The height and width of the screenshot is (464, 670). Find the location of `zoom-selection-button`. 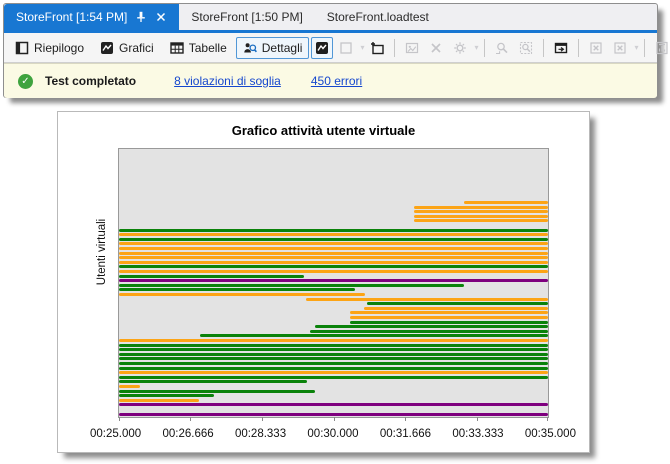

zoom-selection-button is located at coordinates (526, 48).